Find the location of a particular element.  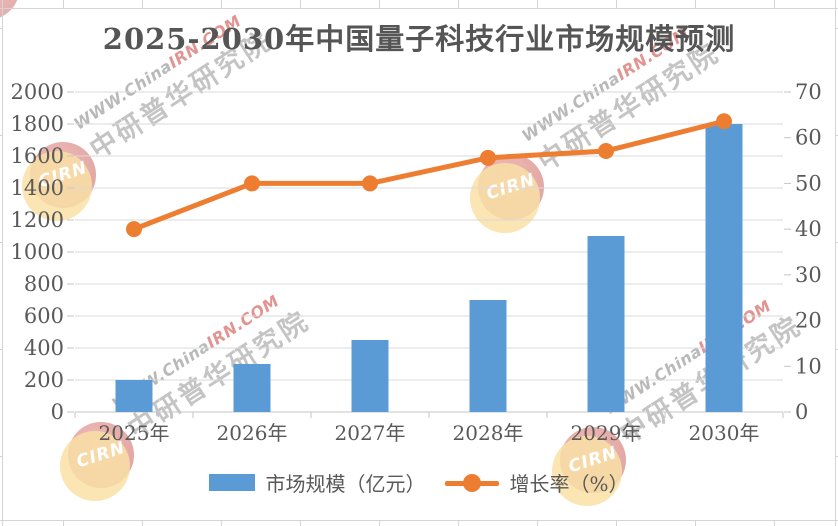

right-axis-tick-label: 60 is located at coordinates (808, 138).